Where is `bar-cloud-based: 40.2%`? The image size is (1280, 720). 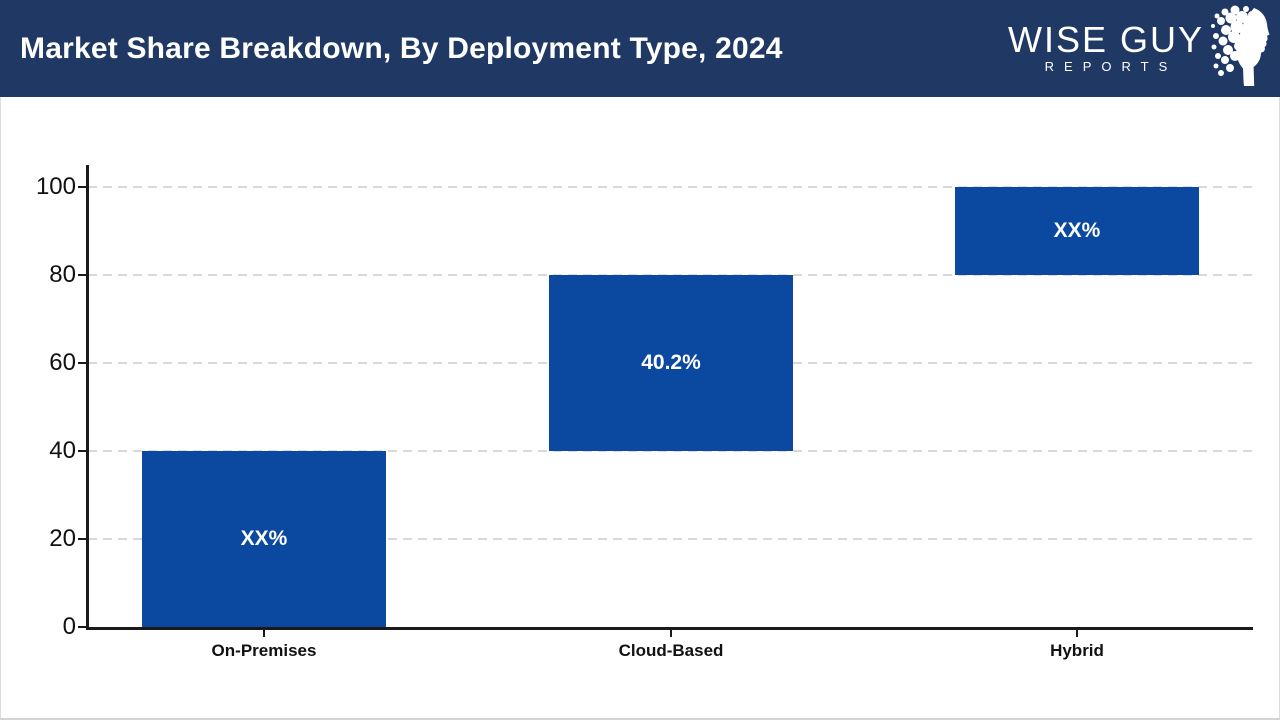 bar-cloud-based: 40.2% is located at coordinates (671, 363).